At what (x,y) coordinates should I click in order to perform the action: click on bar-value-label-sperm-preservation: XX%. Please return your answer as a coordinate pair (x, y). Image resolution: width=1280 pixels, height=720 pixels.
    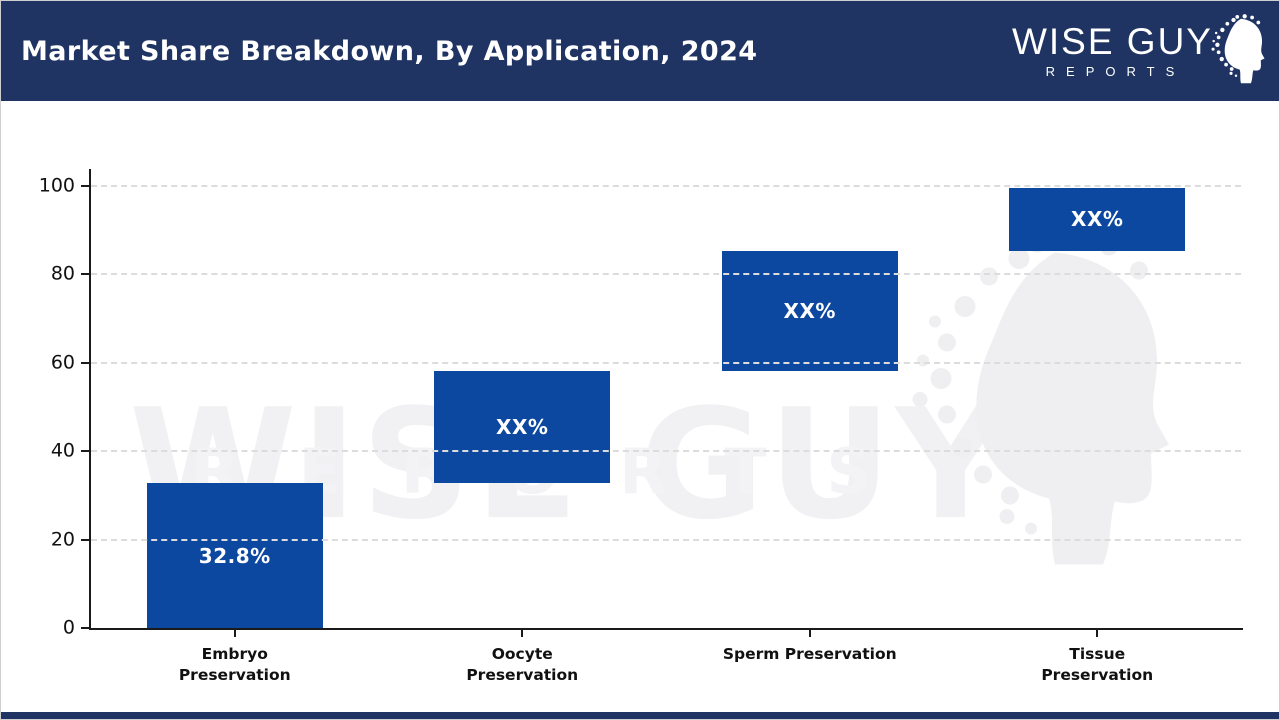
    Looking at the image, I should click on (809, 310).